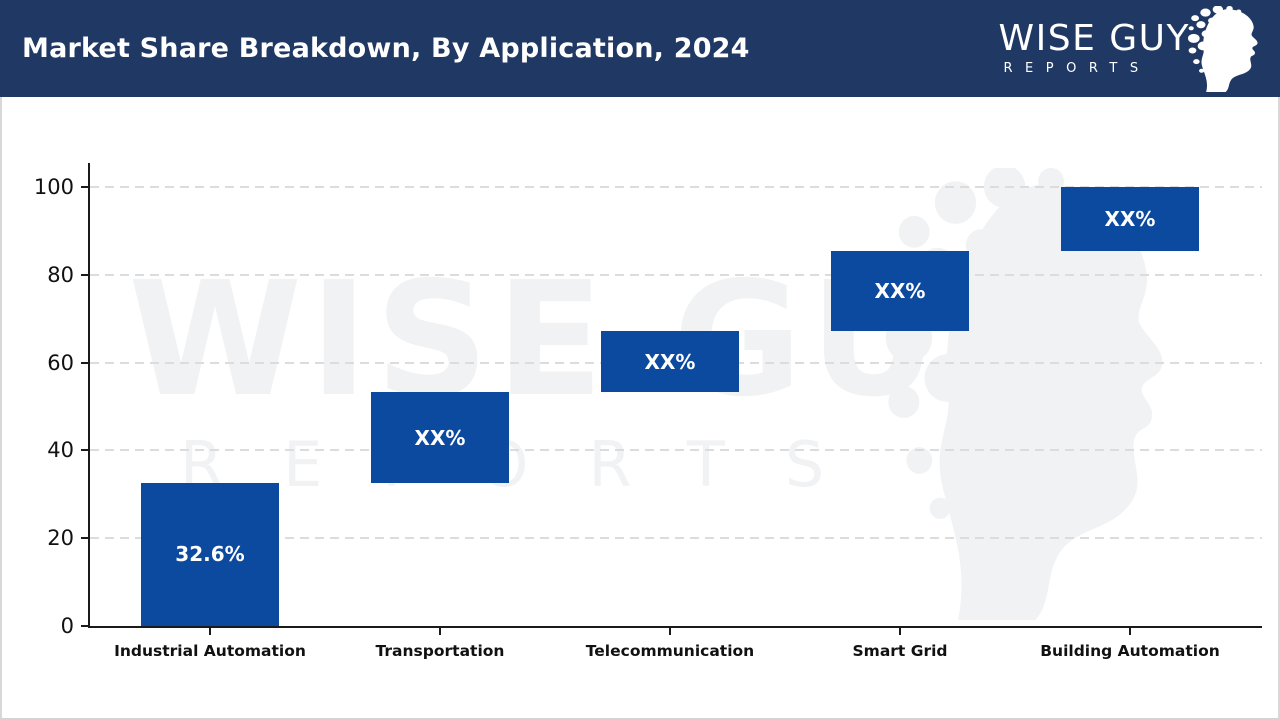  What do you see at coordinates (675, 627) in the screenshot?
I see `x-axis-line` at bounding box center [675, 627].